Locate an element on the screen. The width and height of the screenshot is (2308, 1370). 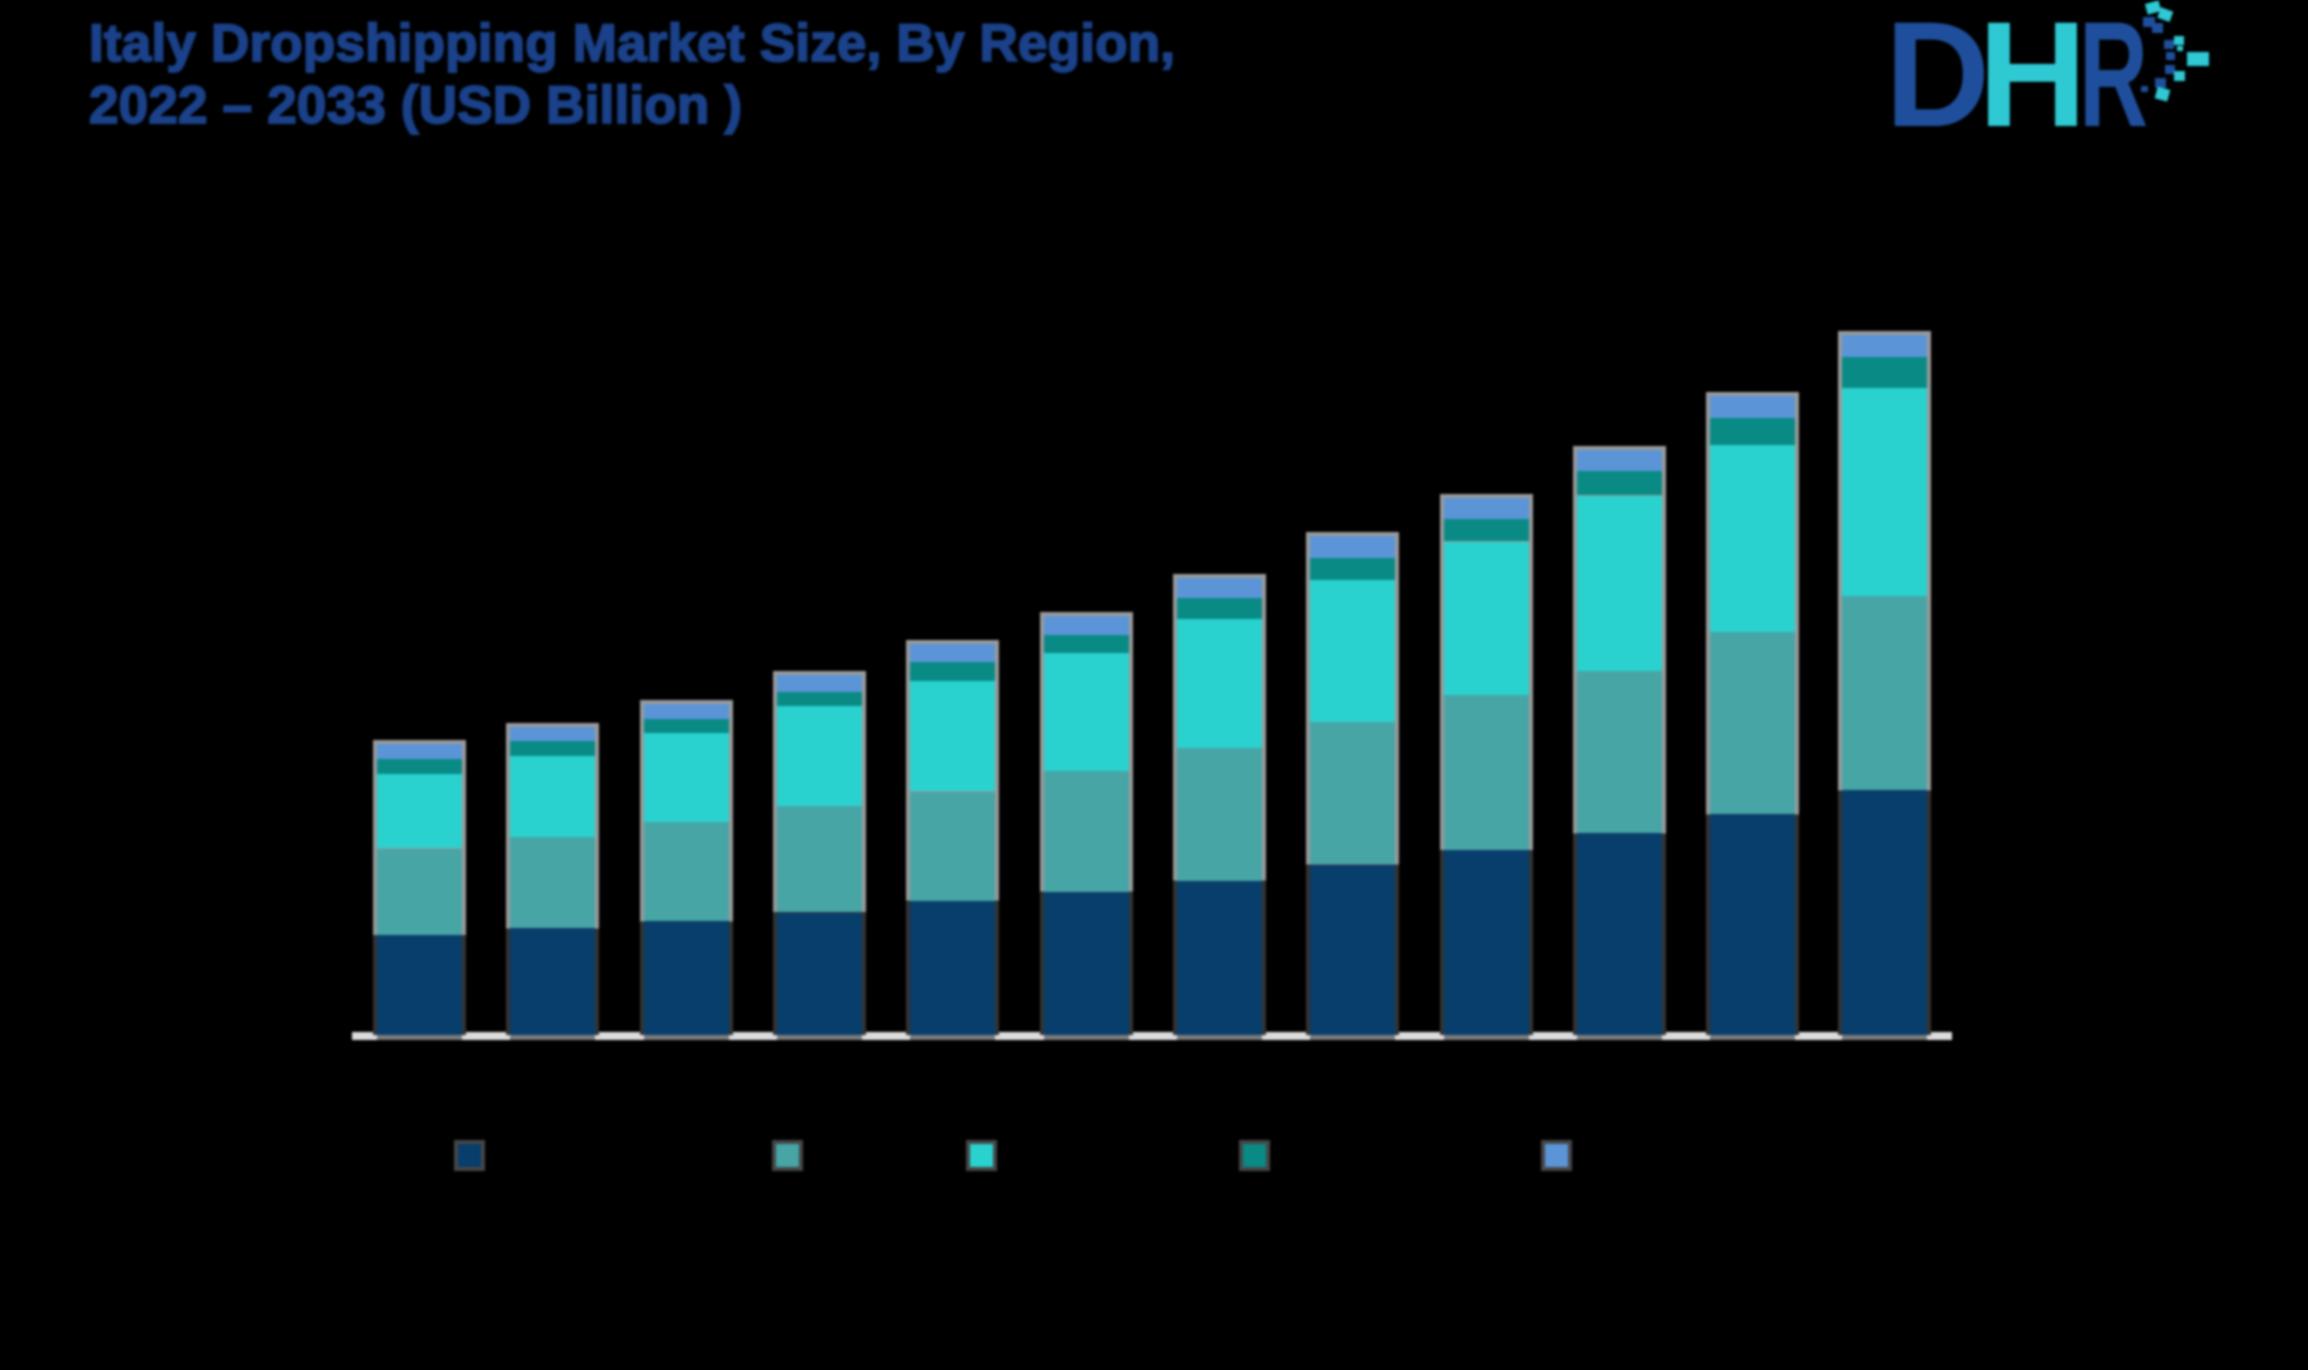
svg-text: H is located at coordinates (2032, 70).